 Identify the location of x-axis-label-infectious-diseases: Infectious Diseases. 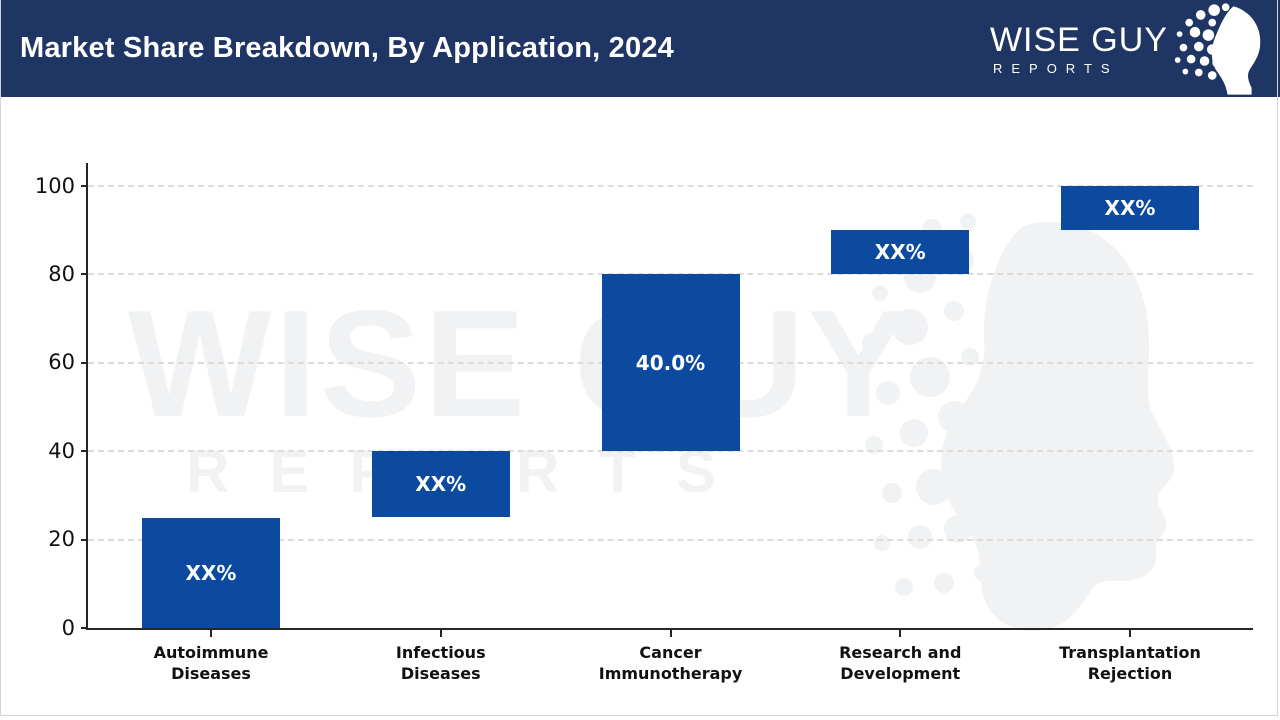
(441, 663).